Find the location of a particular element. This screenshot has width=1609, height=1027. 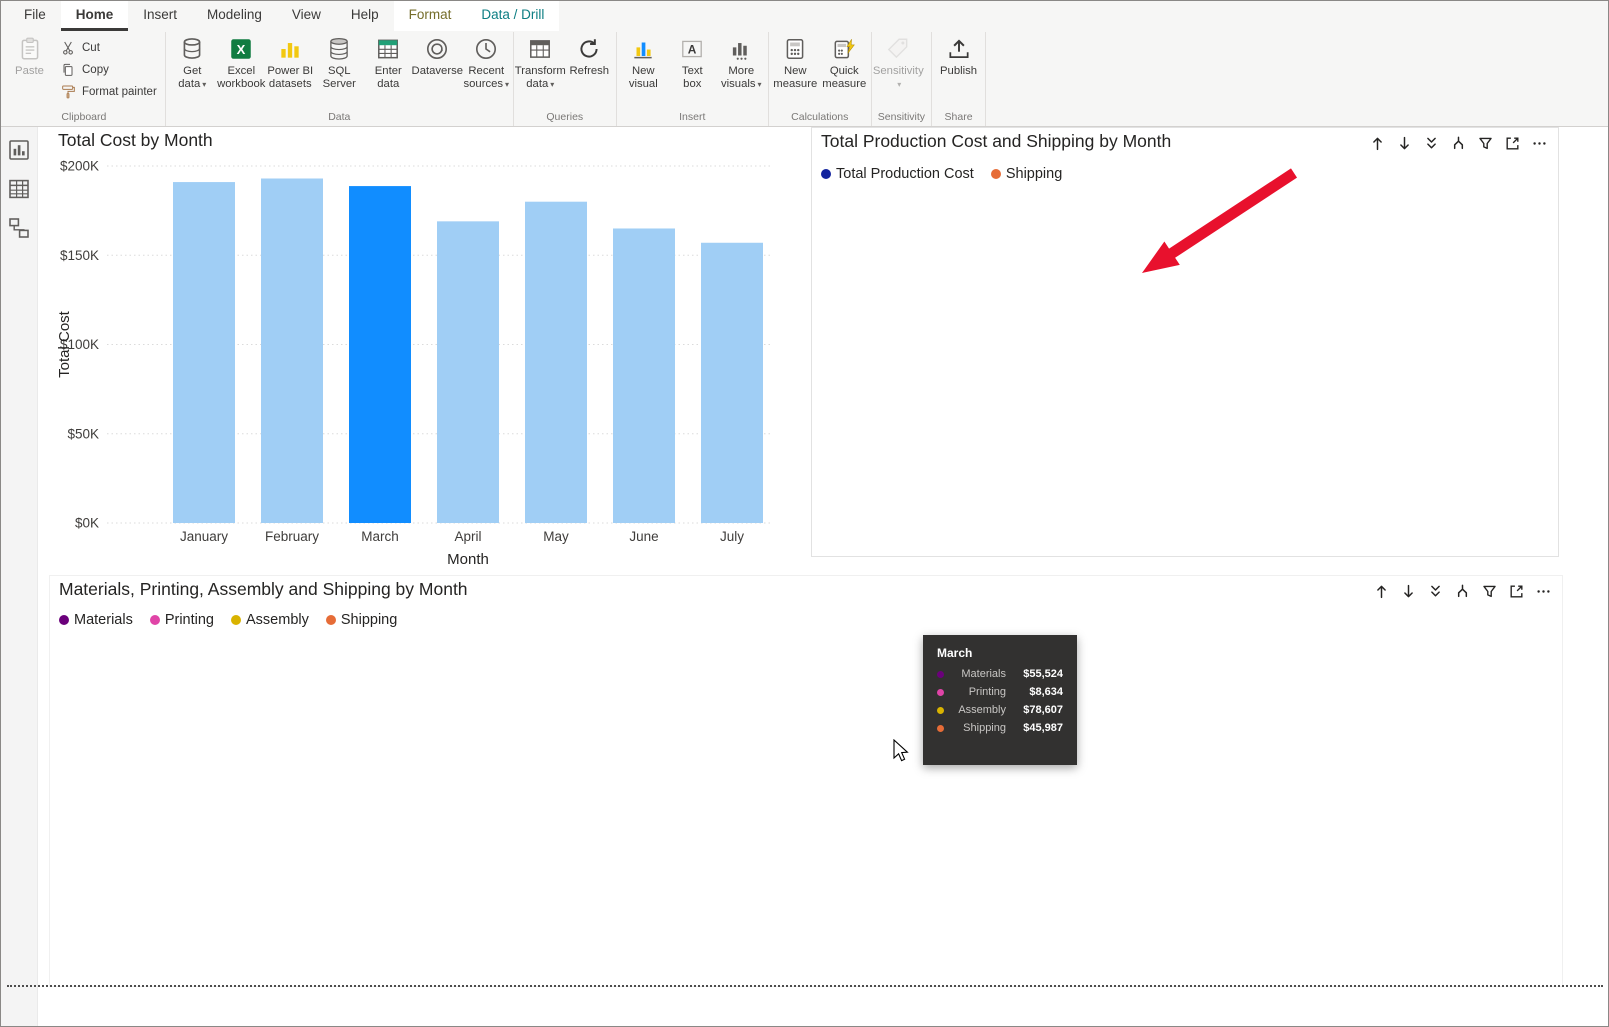

group-label: Calculations is located at coordinates (820, 117).